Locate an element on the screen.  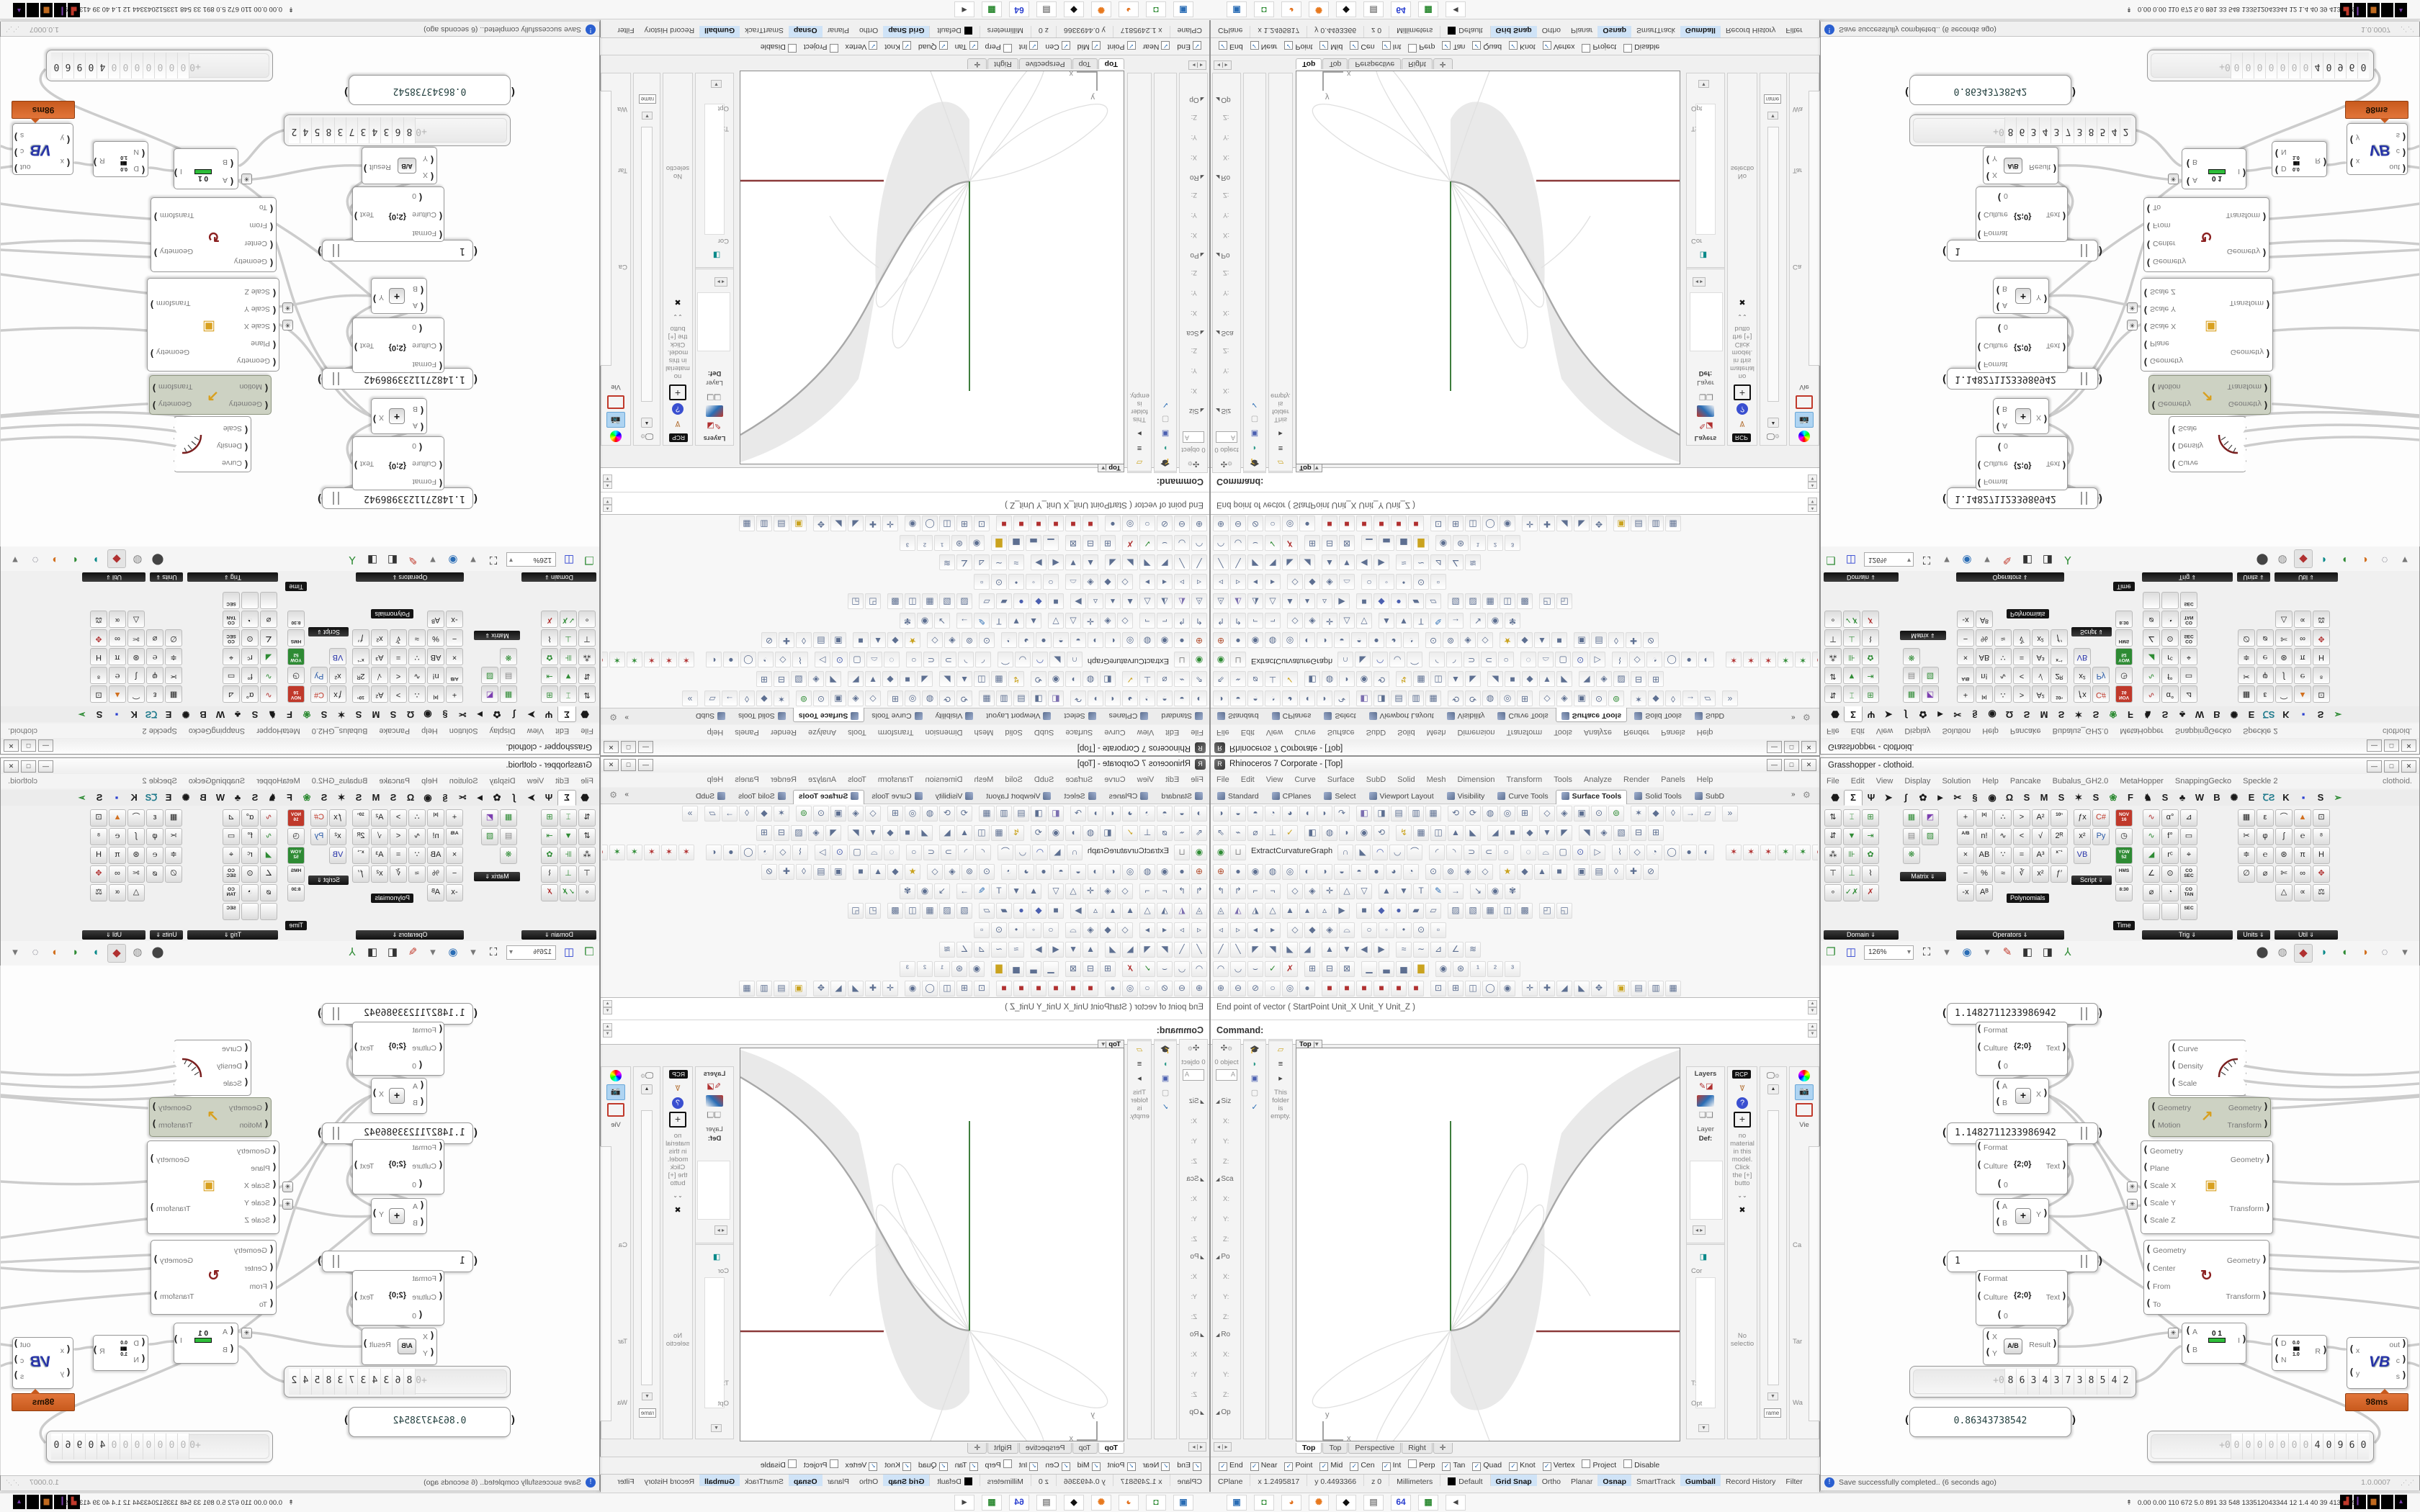
toolbar-icon: → is located at coordinates (730, 698).